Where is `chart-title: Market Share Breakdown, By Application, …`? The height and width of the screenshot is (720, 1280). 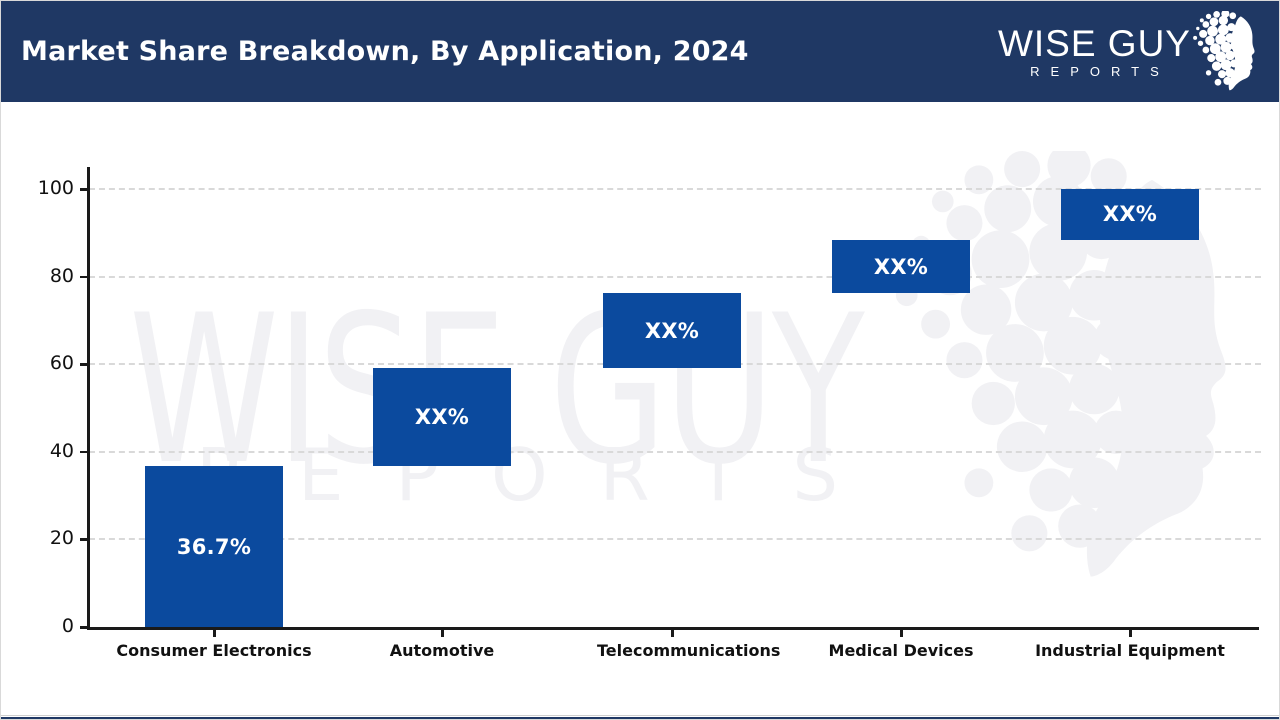
chart-title: Market Share Breakdown, By Application, … is located at coordinates (385, 51).